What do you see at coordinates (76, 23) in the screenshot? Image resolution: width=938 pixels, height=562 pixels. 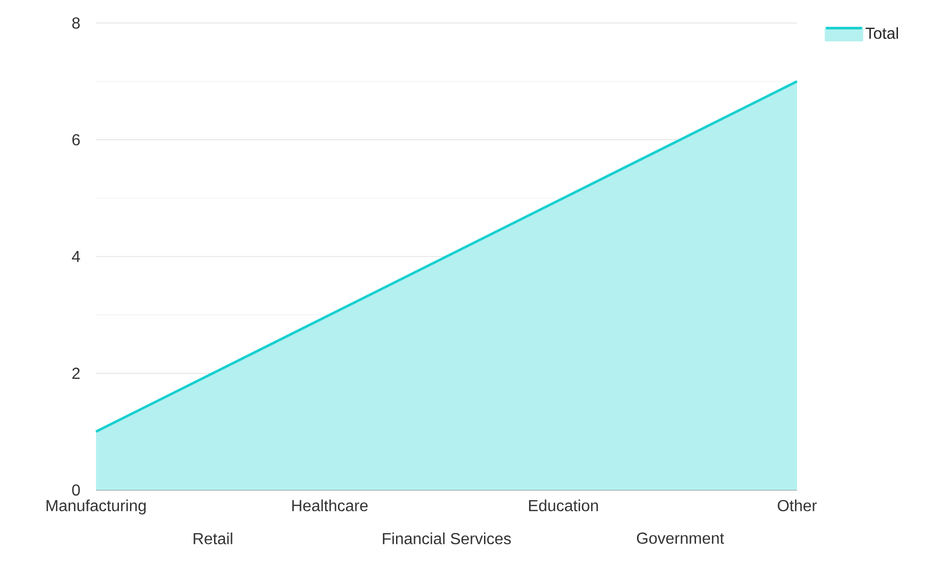 I see `y-tick-label: 8` at bounding box center [76, 23].